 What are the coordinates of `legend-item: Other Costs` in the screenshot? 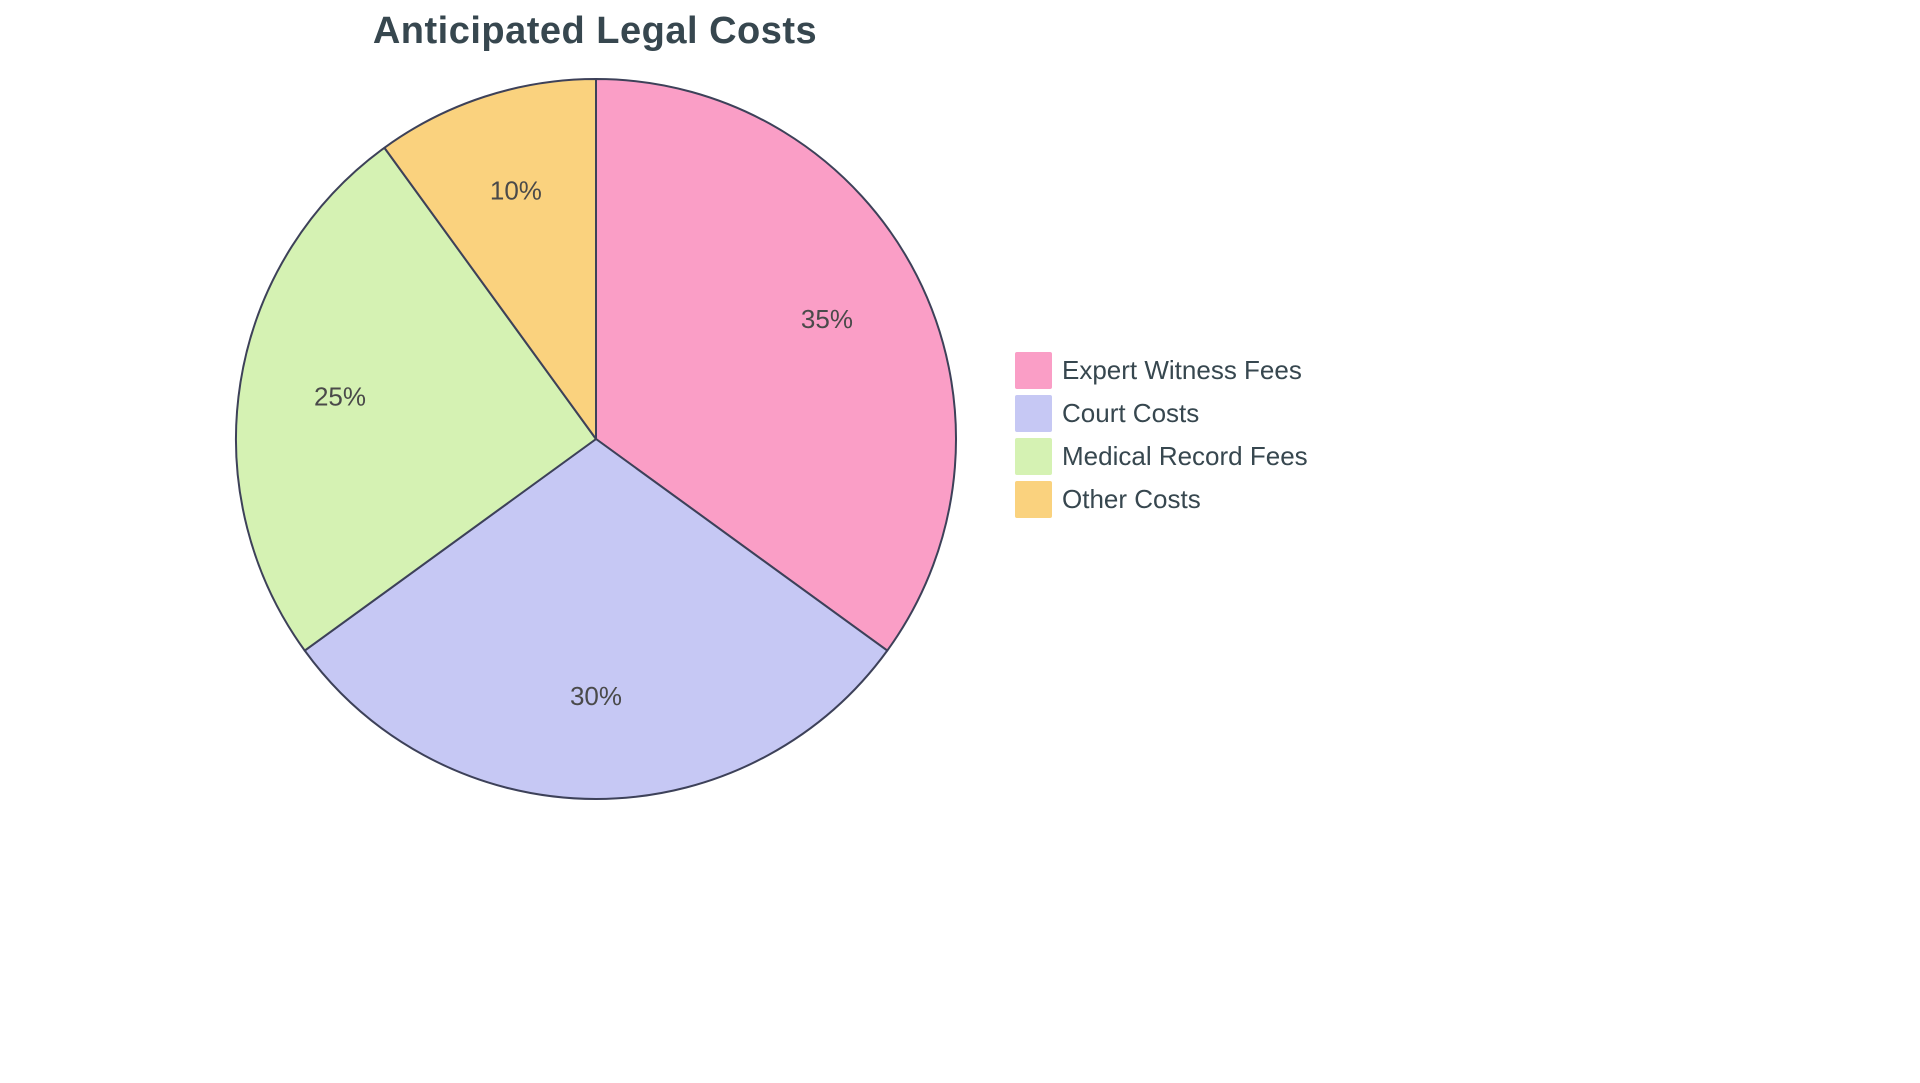 It's located at (1161, 499).